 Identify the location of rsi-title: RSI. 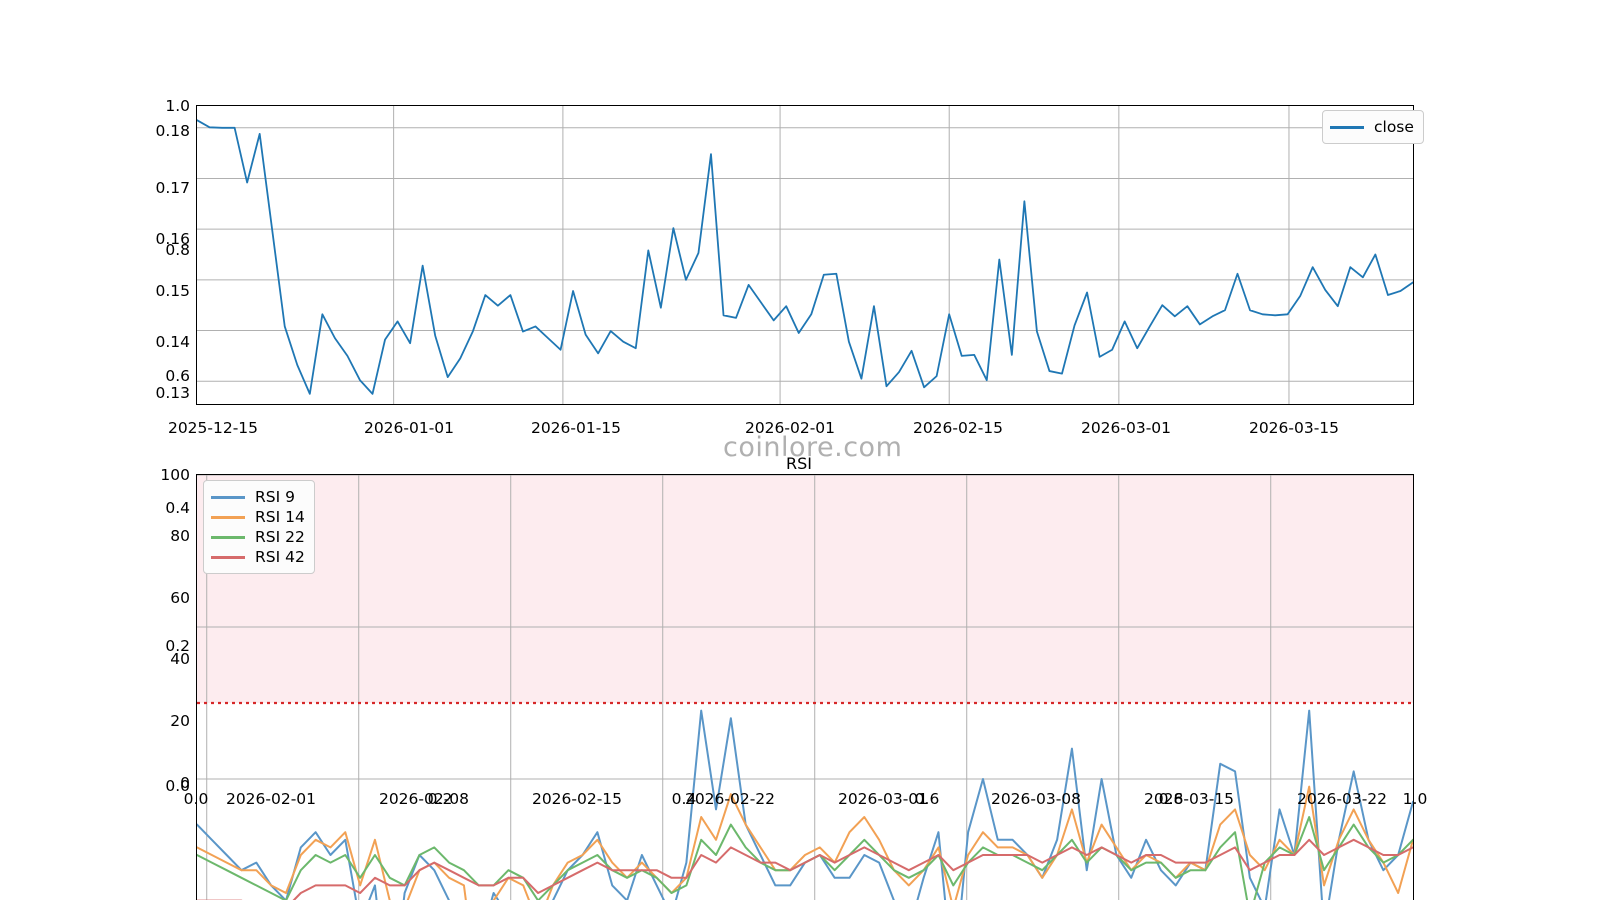
(799, 463).